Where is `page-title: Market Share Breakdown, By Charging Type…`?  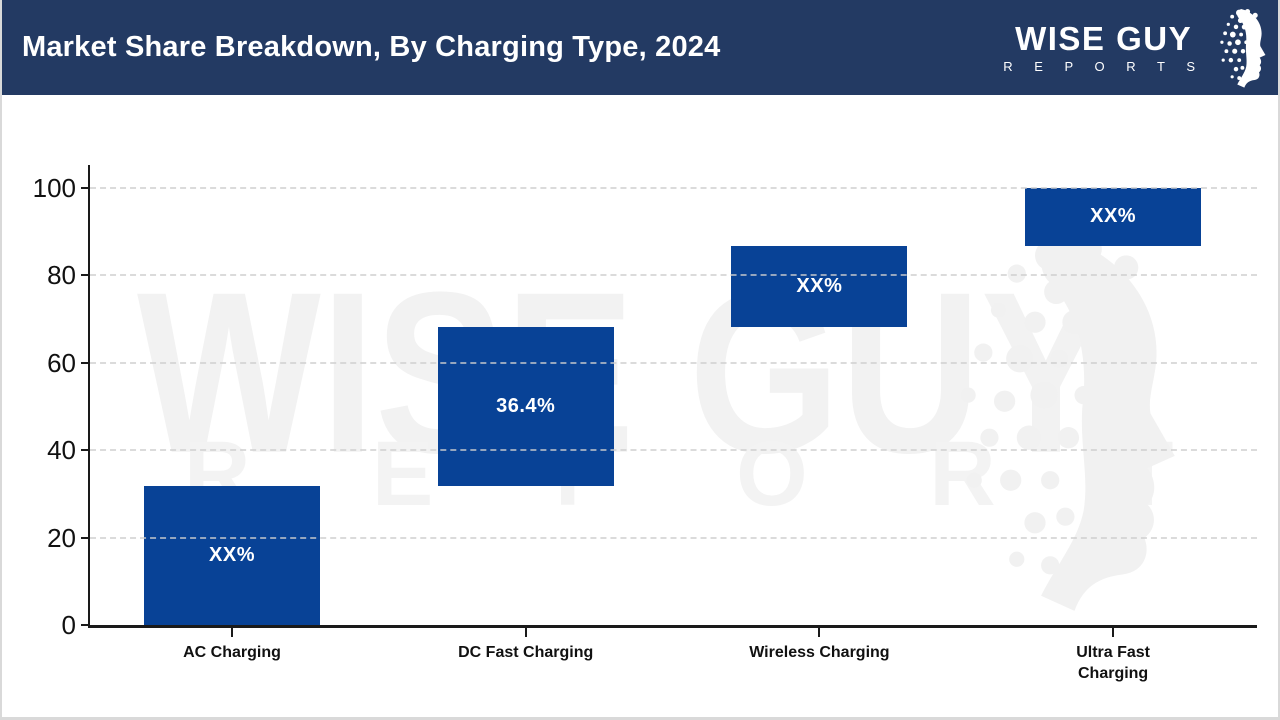 page-title: Market Share Breakdown, By Charging Type… is located at coordinates (371, 47).